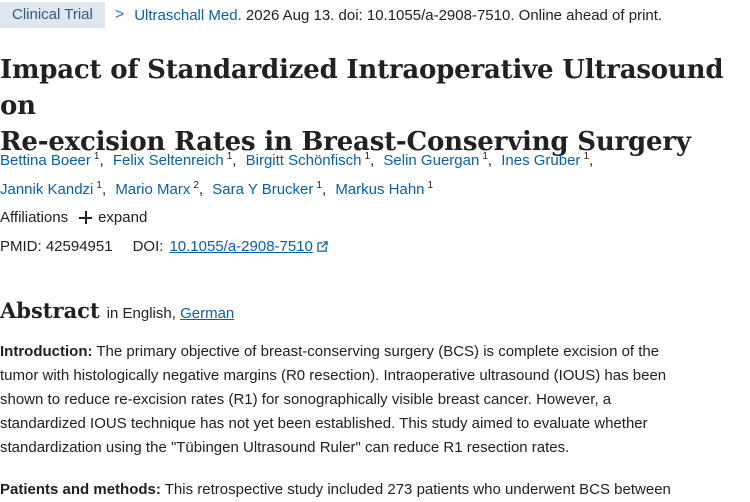 This screenshot has width=750, height=502. Describe the element at coordinates (322, 246) in the screenshot. I see `external-link-icon` at that location.